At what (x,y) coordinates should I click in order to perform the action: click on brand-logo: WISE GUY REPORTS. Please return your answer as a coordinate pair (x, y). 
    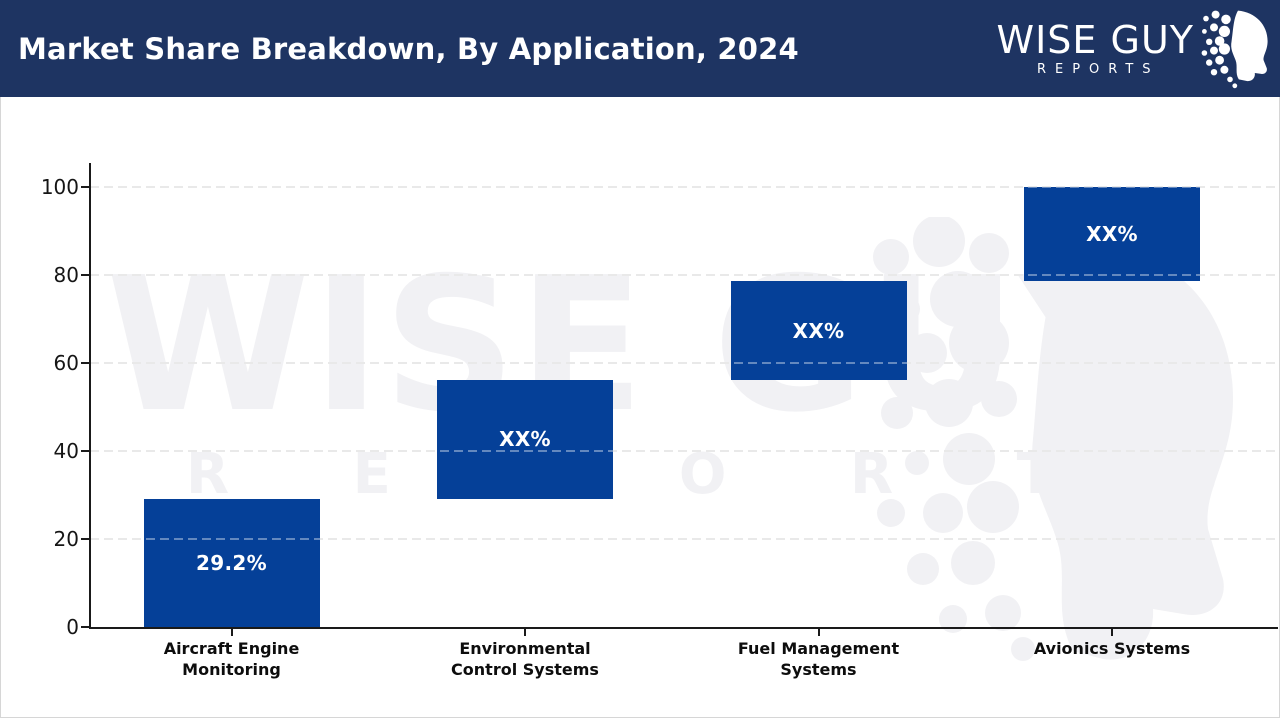
    Looking at the image, I should click on (1133, 49).